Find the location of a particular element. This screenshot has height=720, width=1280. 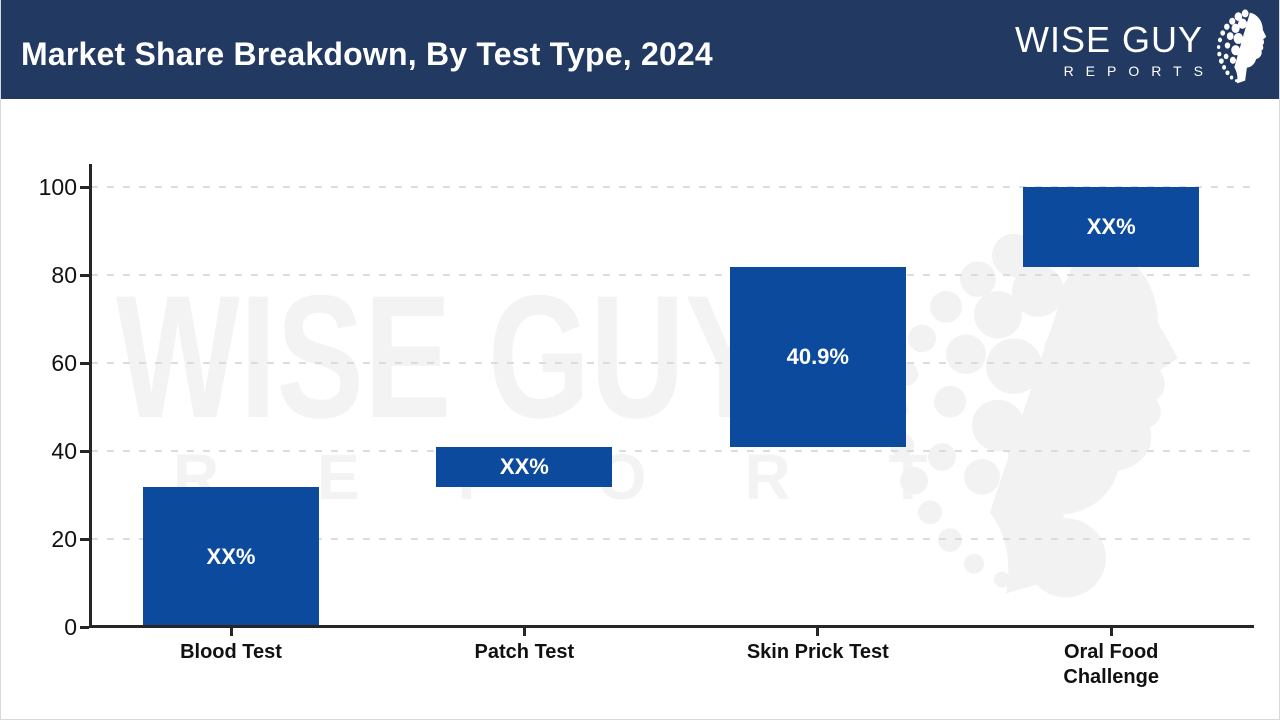

bar-blood-test: XX% is located at coordinates (231, 557).